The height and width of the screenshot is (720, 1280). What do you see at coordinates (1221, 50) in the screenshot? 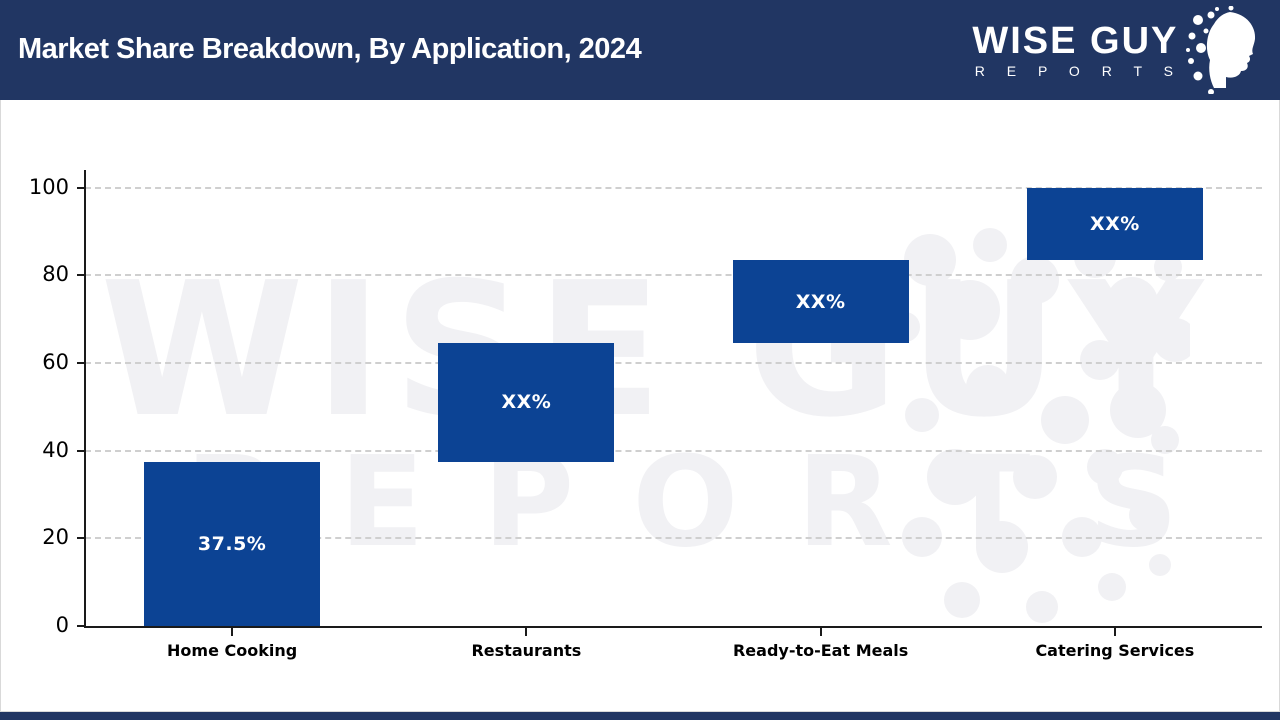
I see `brand-head-icon` at bounding box center [1221, 50].